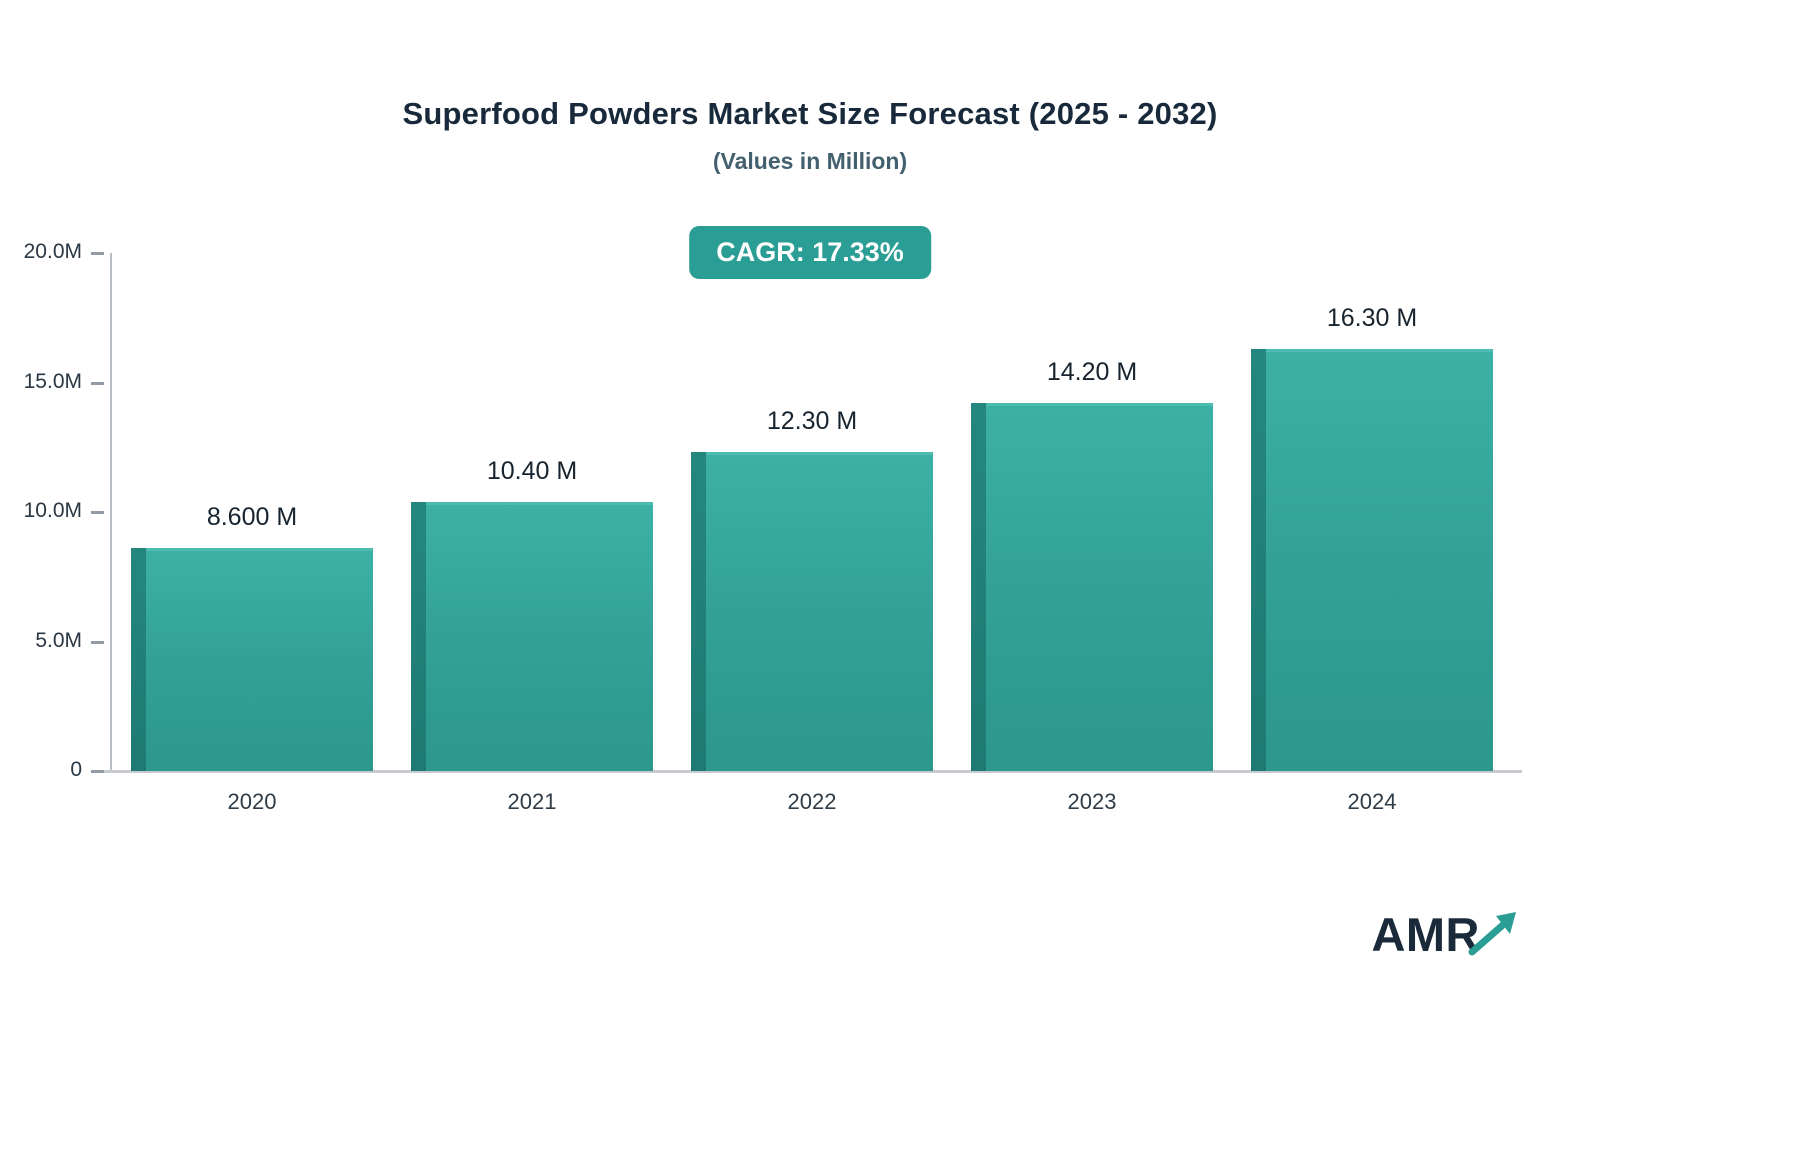  I want to click on x-axis-label-2024: 2024, so click(1372, 801).